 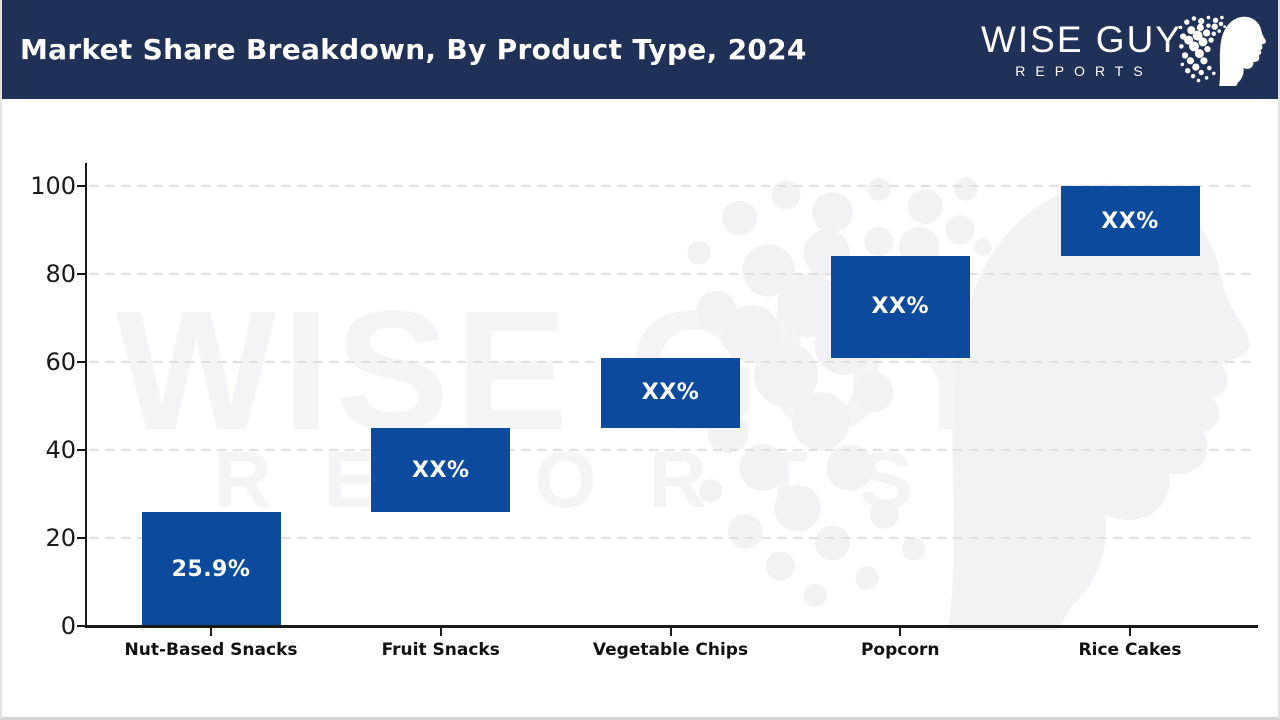 I want to click on y-axis-tick-label: 80, so click(x=60, y=274).